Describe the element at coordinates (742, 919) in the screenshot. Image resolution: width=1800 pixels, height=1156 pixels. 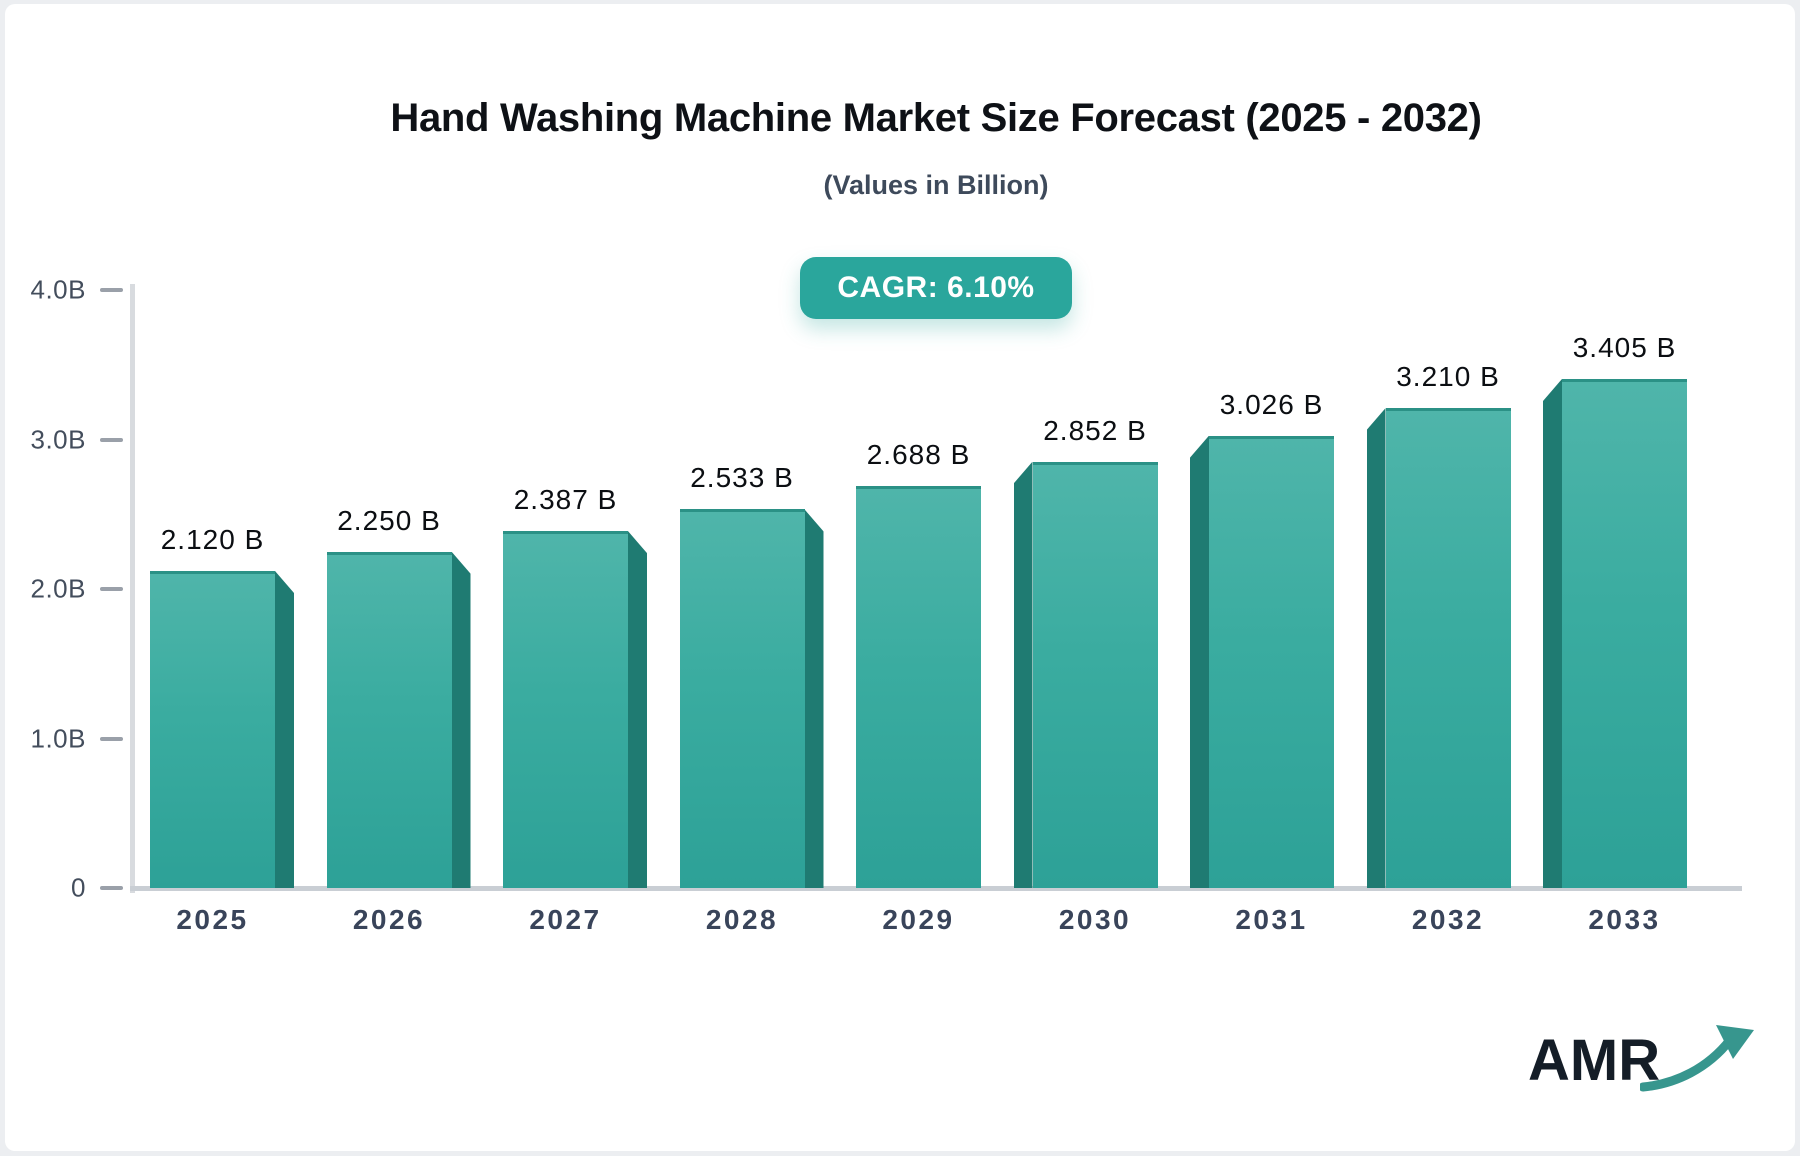
I see `x-tick-label: 2028` at that location.